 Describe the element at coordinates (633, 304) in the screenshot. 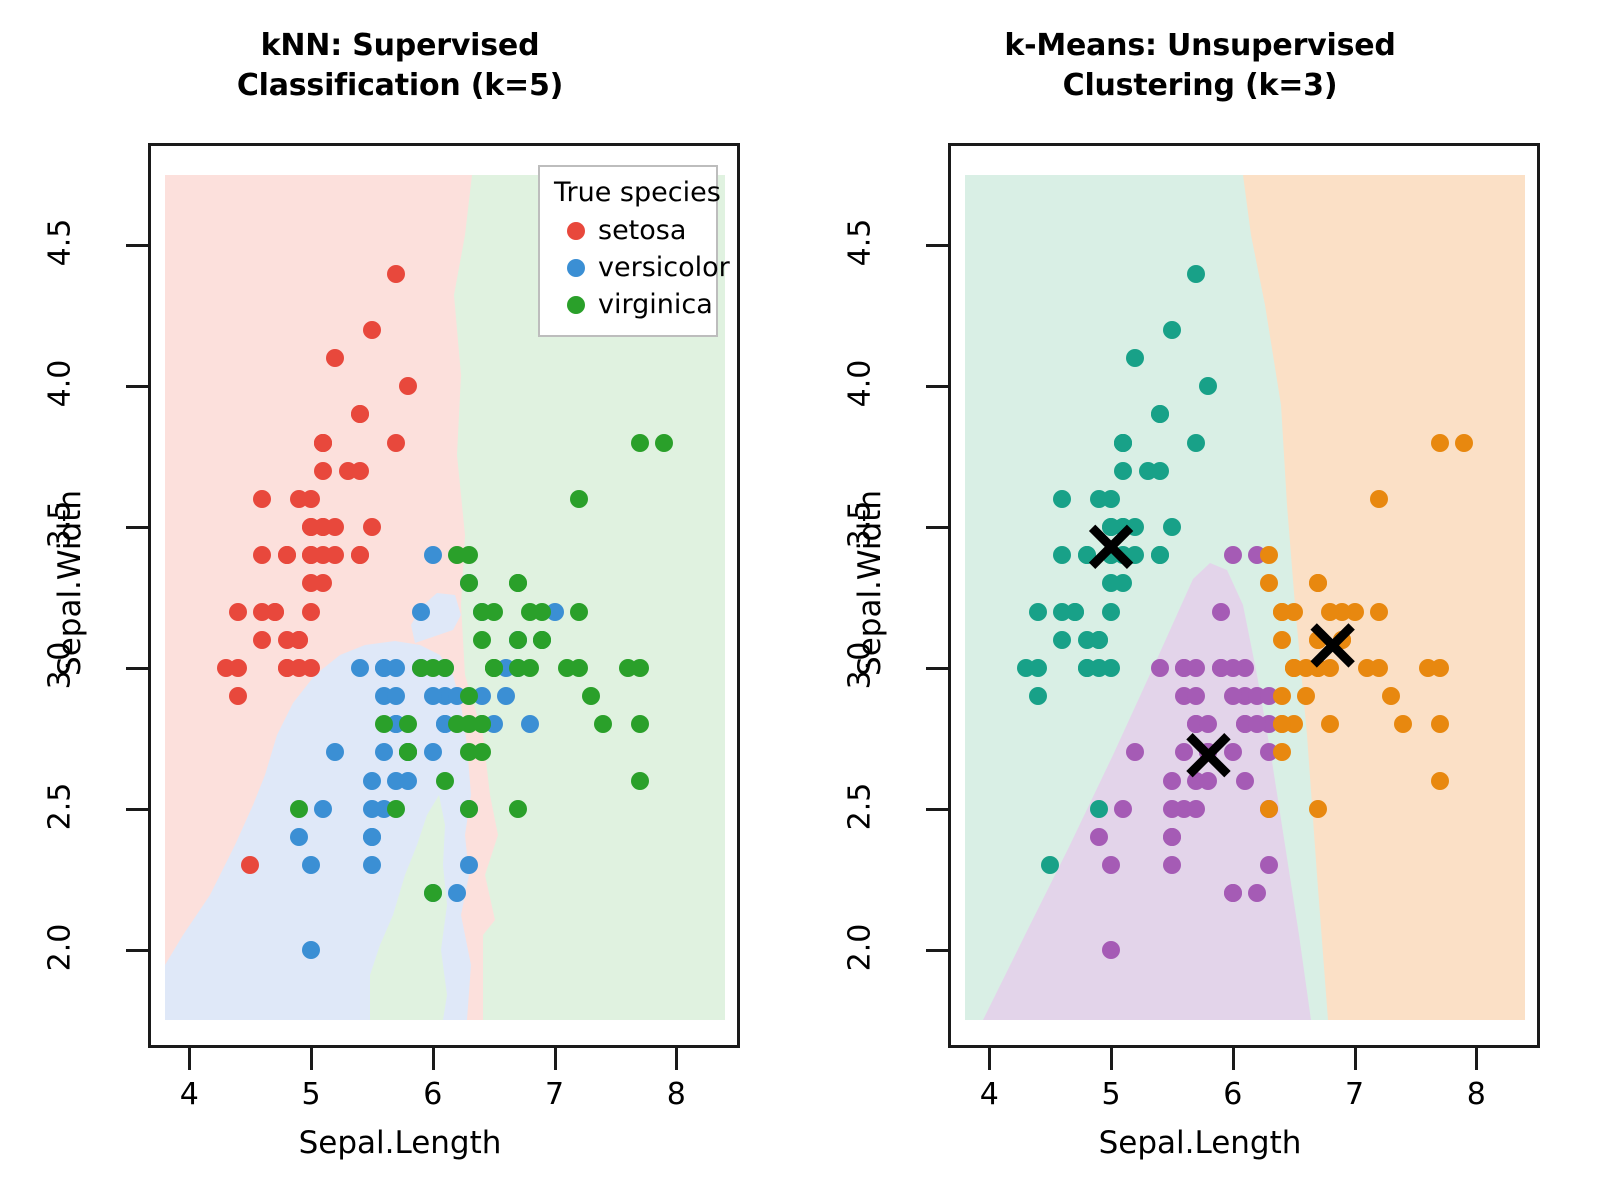

I see `legend-item-virginica: virginica` at that location.